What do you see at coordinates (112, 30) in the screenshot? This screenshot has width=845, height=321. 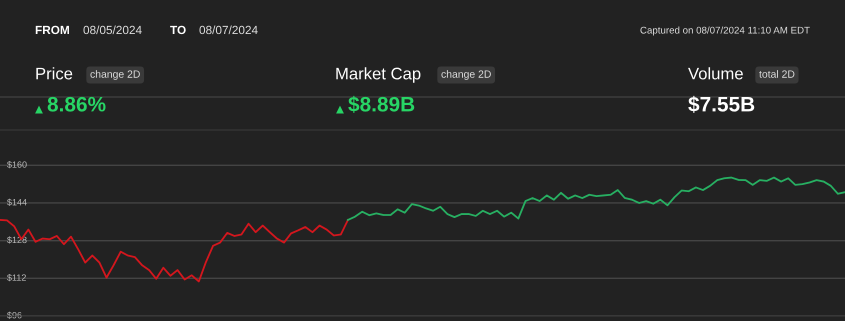 I see `text: 08/05/2024` at bounding box center [112, 30].